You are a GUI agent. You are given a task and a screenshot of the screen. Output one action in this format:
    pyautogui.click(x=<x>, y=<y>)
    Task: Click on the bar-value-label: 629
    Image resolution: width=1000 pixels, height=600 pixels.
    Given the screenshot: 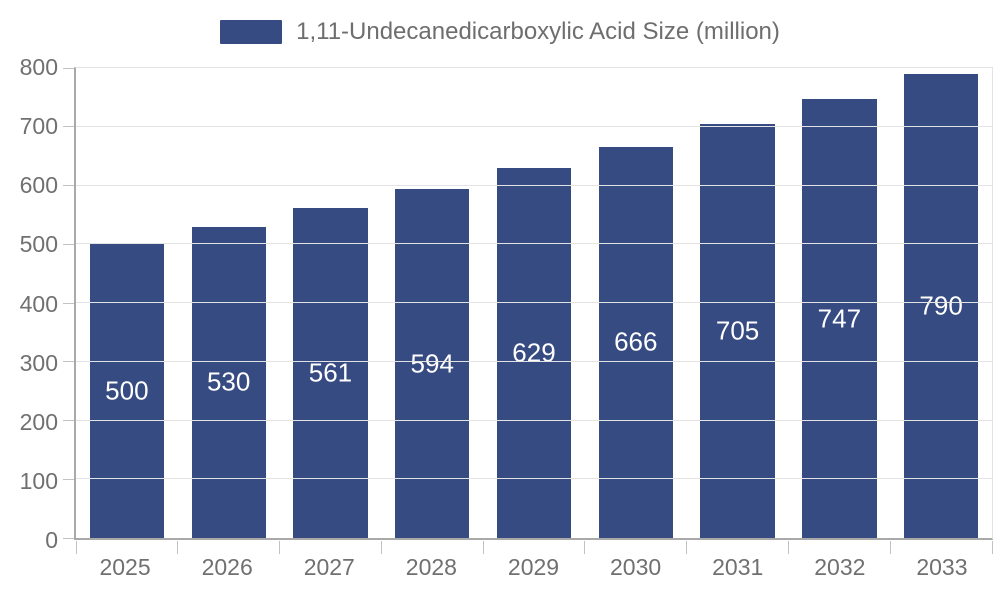 What is the action you would take?
    pyautogui.click(x=534, y=352)
    